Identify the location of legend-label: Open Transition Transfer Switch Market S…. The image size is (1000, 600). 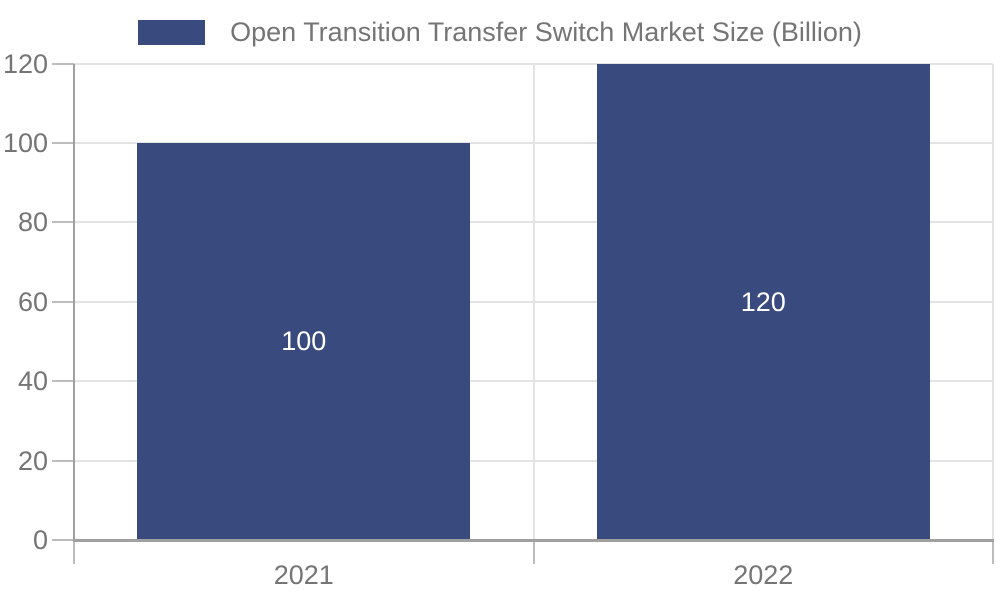
(546, 32).